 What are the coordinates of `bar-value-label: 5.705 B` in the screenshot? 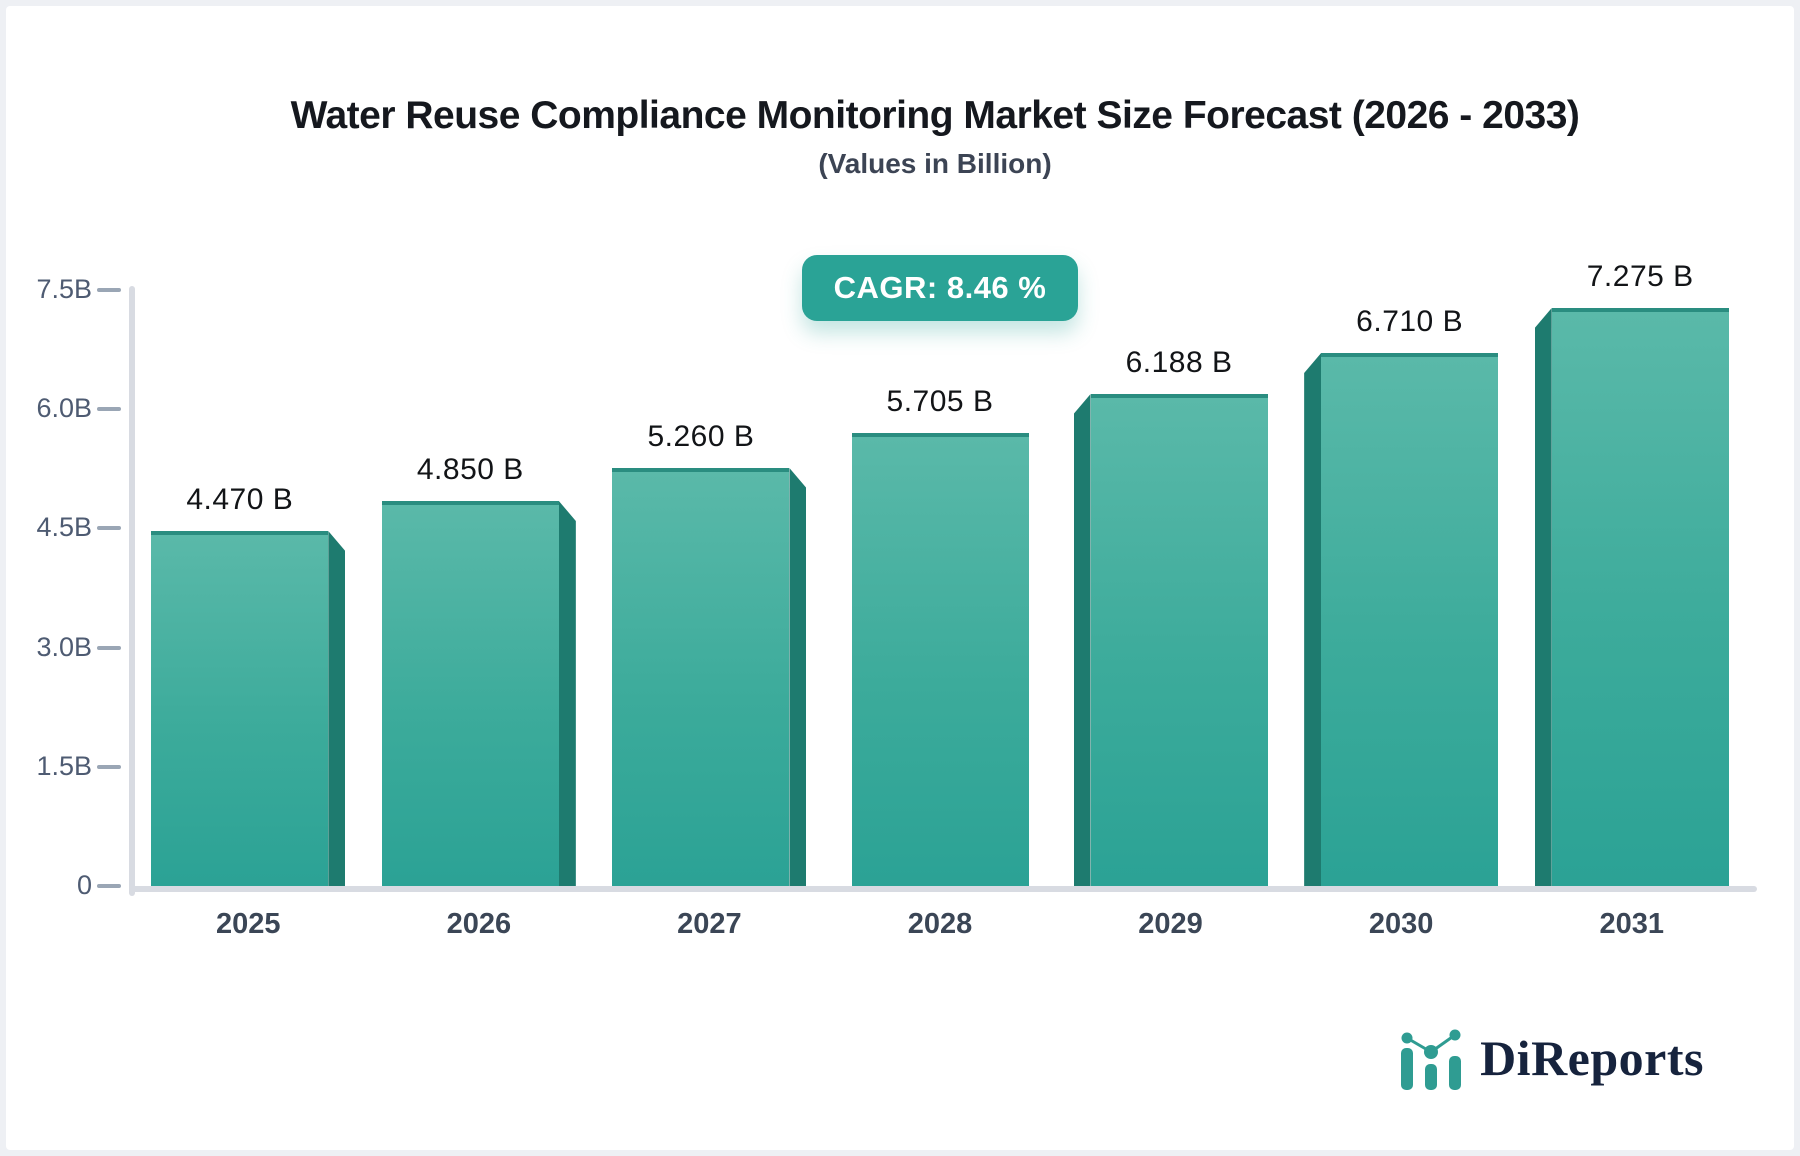 It's located at (940, 401).